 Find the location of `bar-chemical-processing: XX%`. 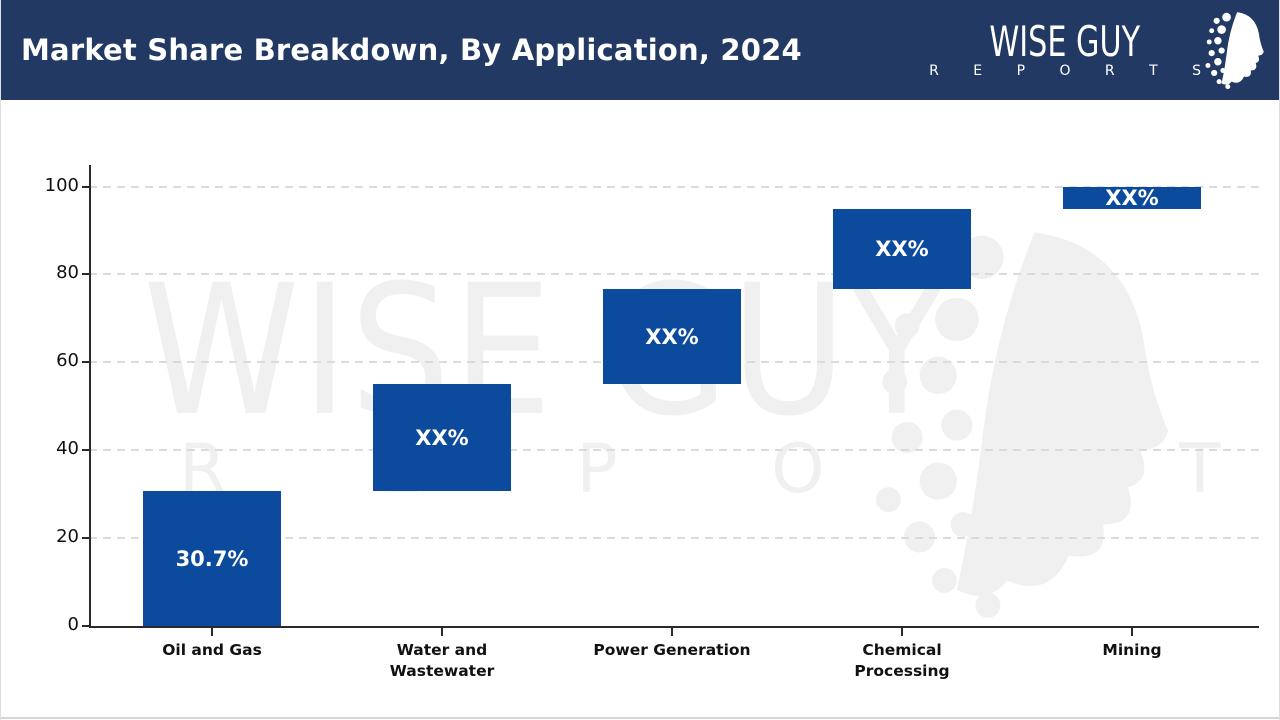

bar-chemical-processing: XX% is located at coordinates (902, 249).